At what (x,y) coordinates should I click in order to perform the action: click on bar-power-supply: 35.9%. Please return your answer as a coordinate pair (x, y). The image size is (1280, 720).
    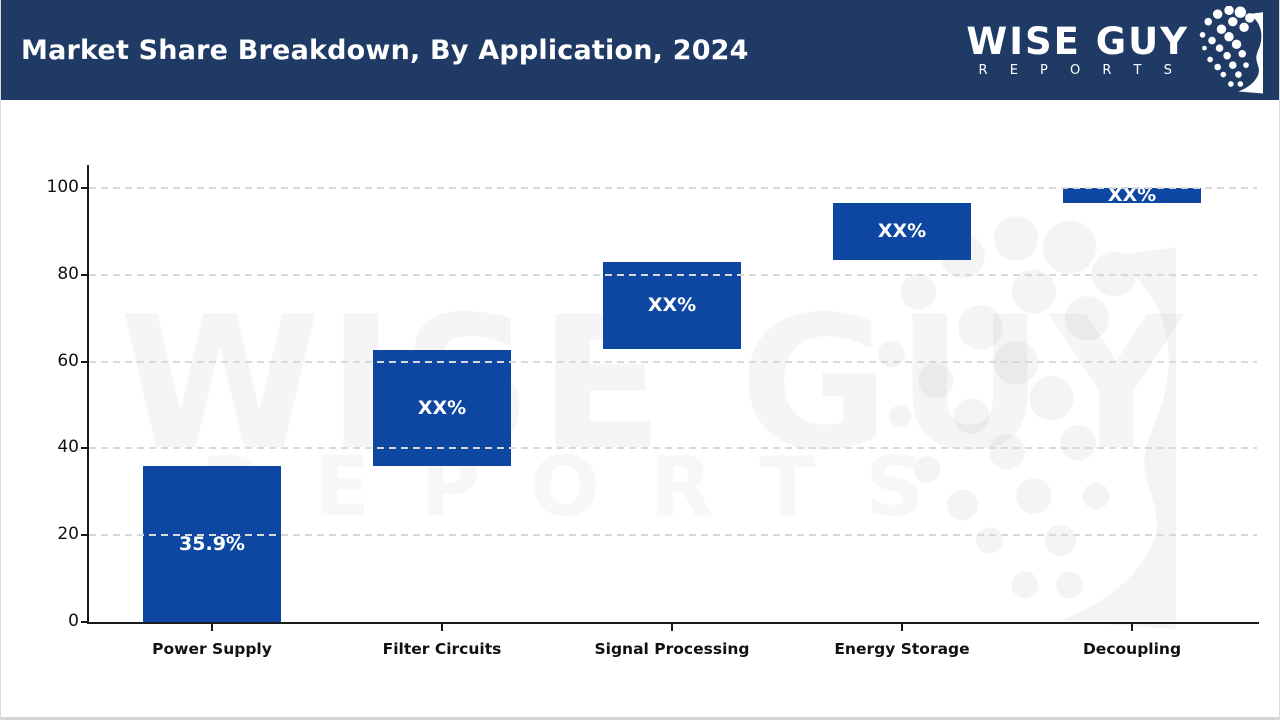
    Looking at the image, I should click on (212, 544).